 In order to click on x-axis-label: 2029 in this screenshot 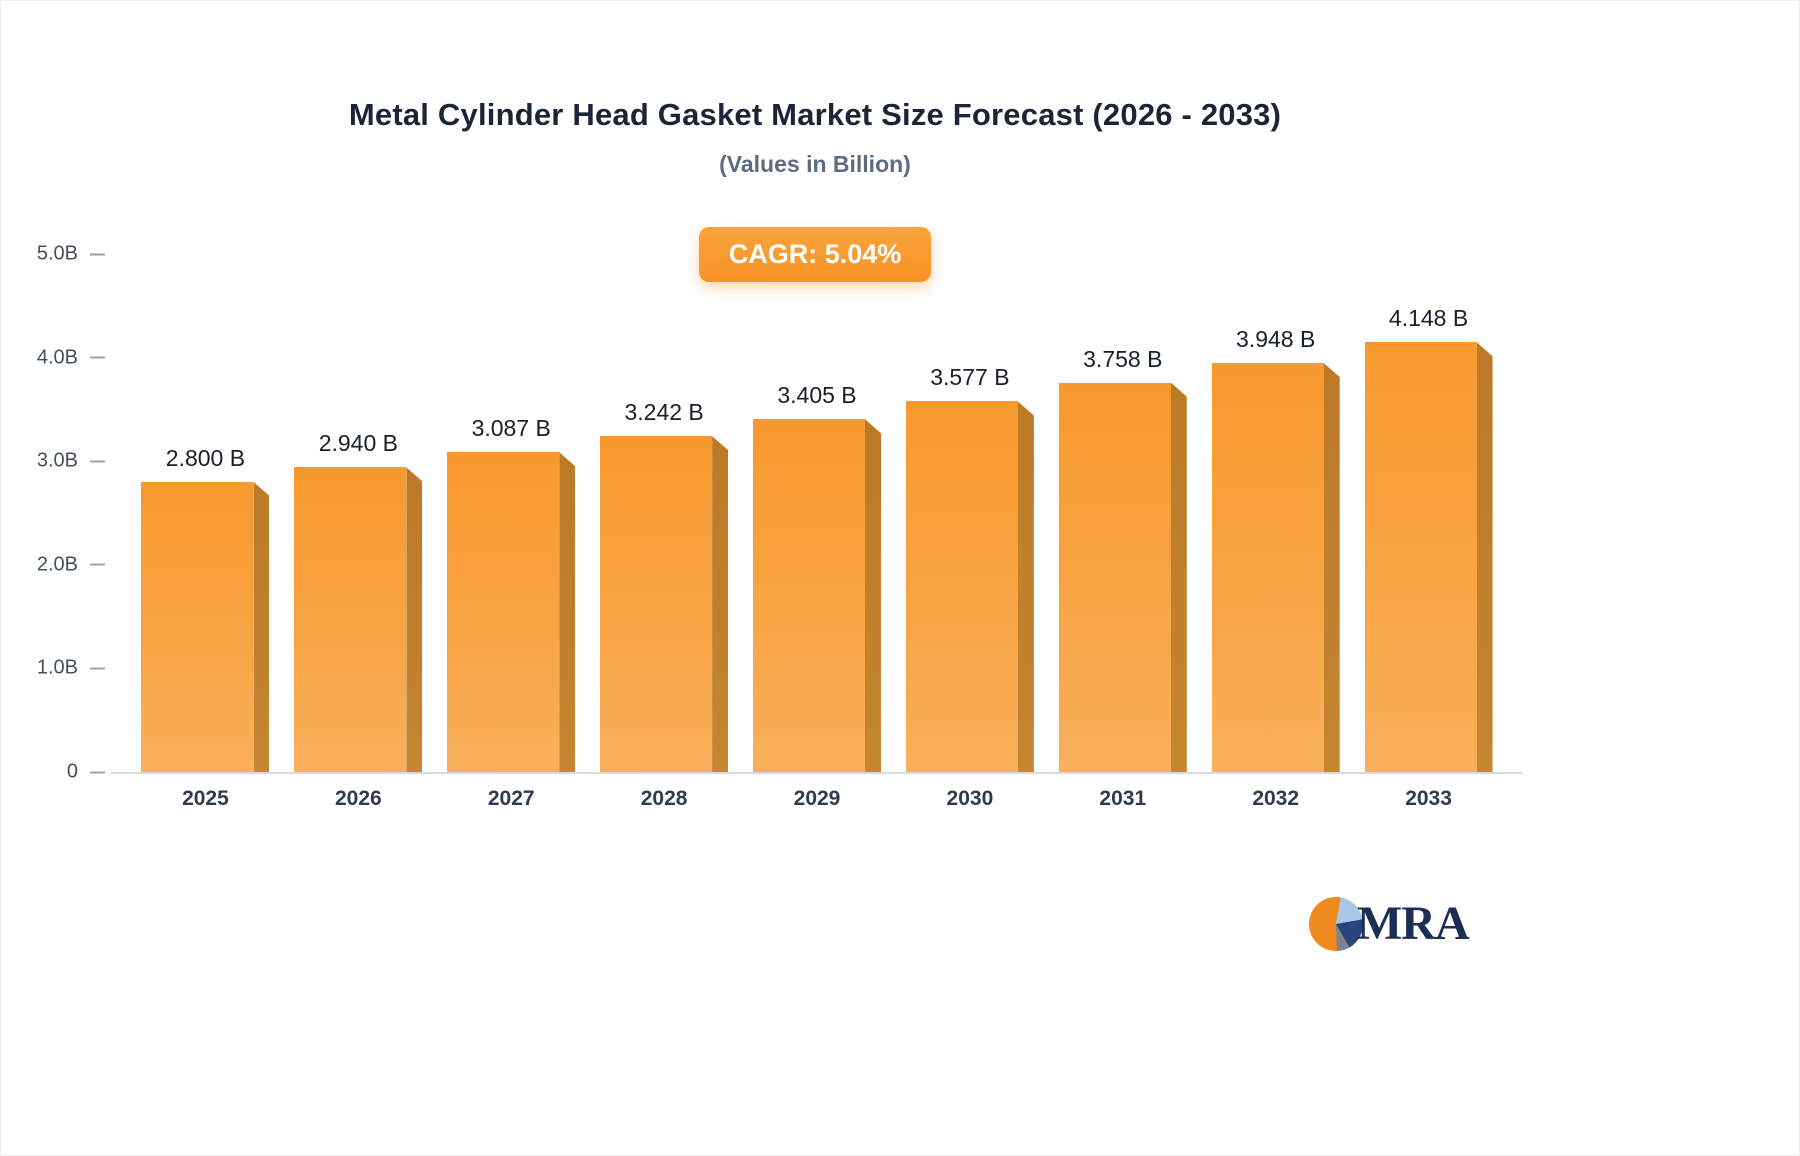, I will do `click(817, 798)`.